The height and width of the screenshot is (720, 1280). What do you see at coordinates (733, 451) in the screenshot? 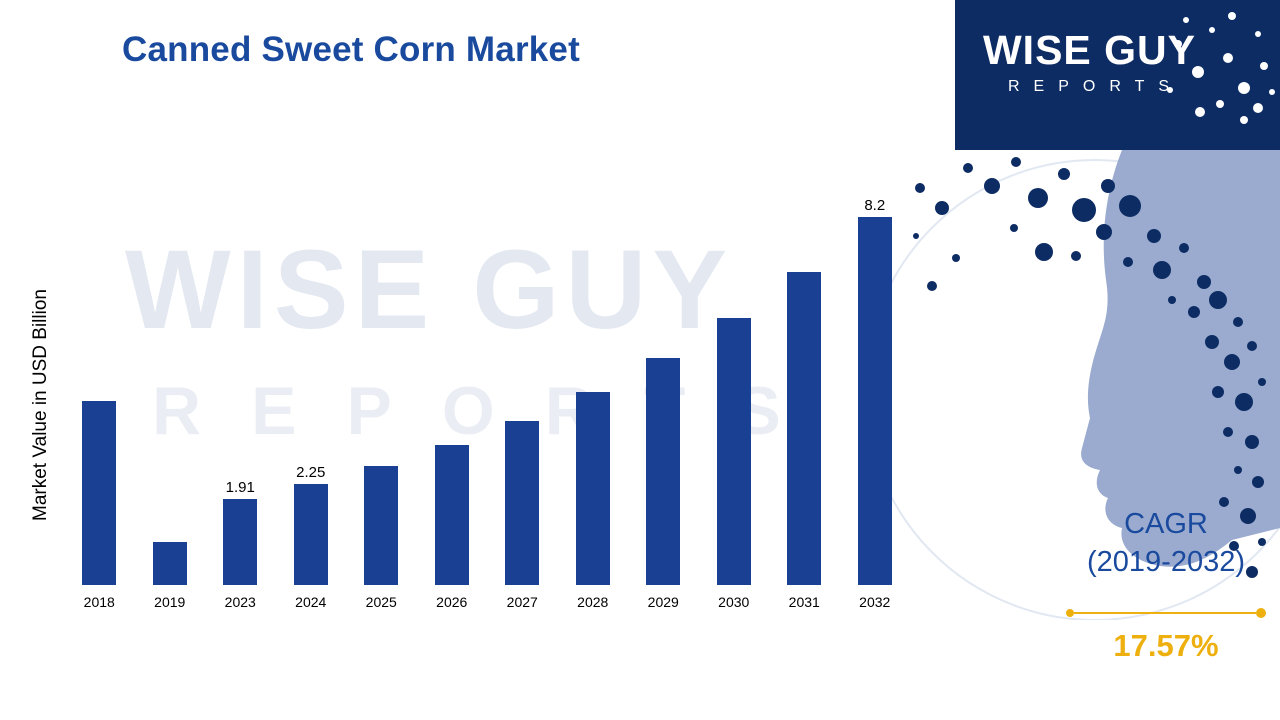
I see `bar-2030` at bounding box center [733, 451].